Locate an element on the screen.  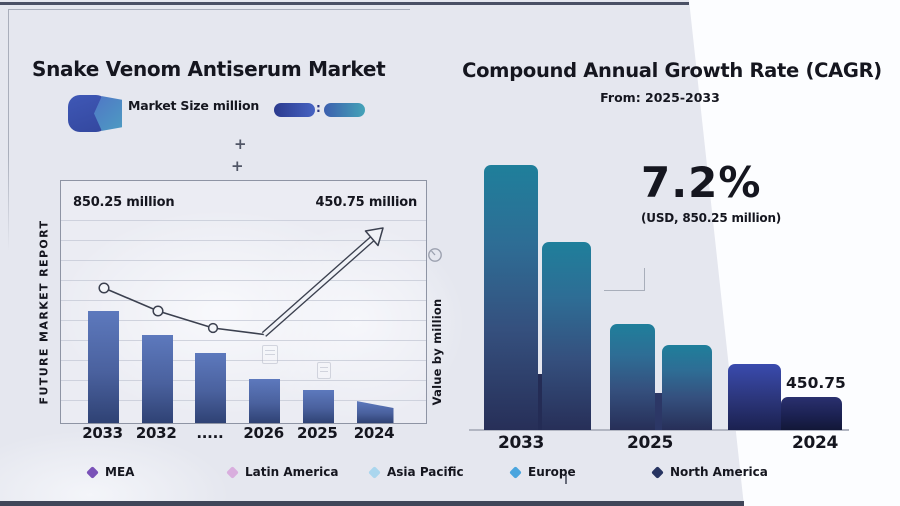
legend-label: North America is located at coordinates (719, 472).